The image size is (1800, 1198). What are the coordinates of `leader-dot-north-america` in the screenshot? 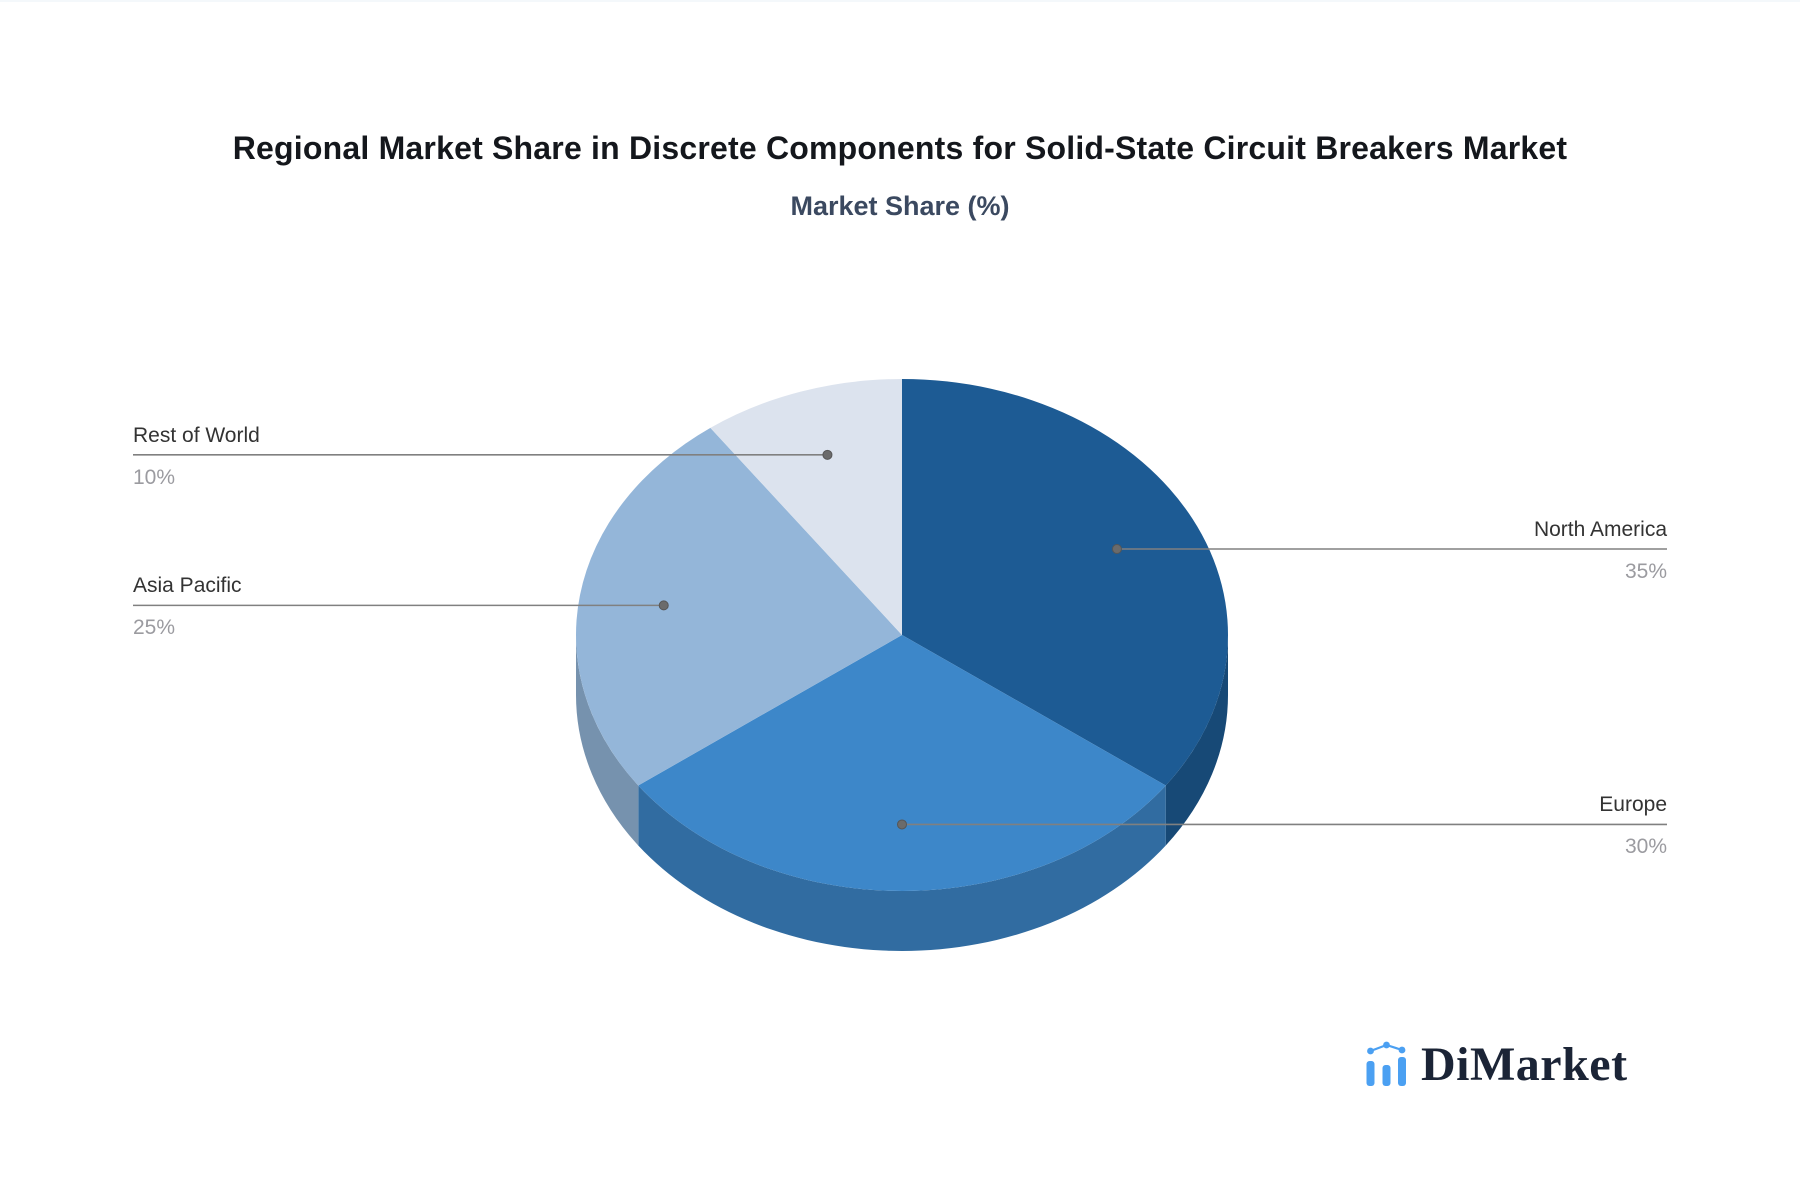 It's located at (1116, 548).